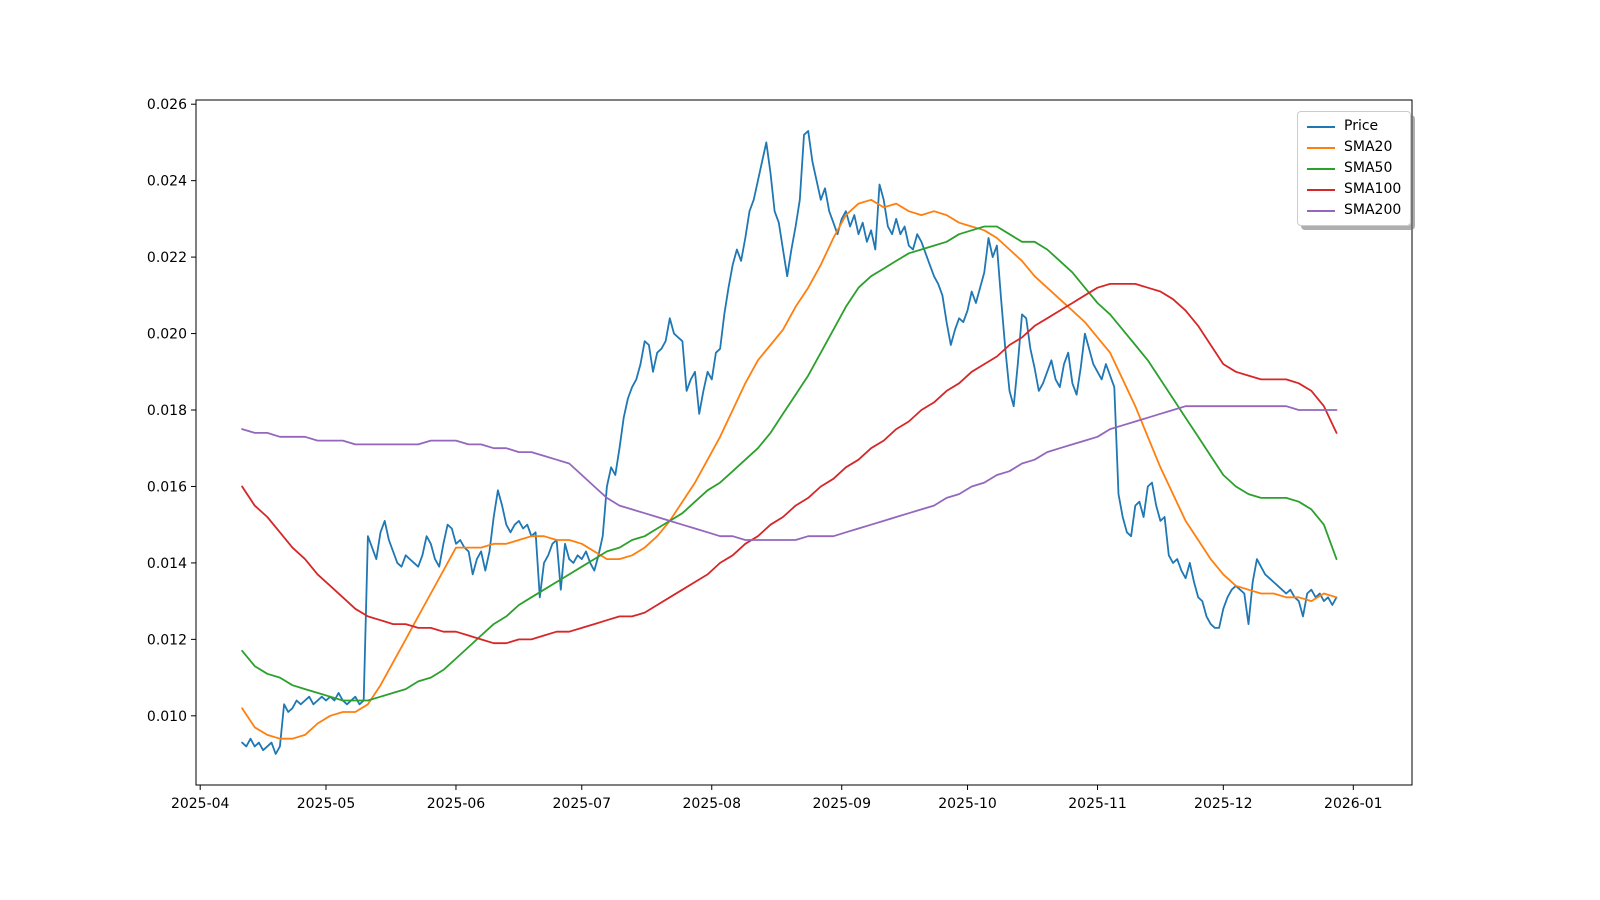 The image size is (1600, 900). I want to click on y-axis-tick-label: 0.010, so click(167, 717).